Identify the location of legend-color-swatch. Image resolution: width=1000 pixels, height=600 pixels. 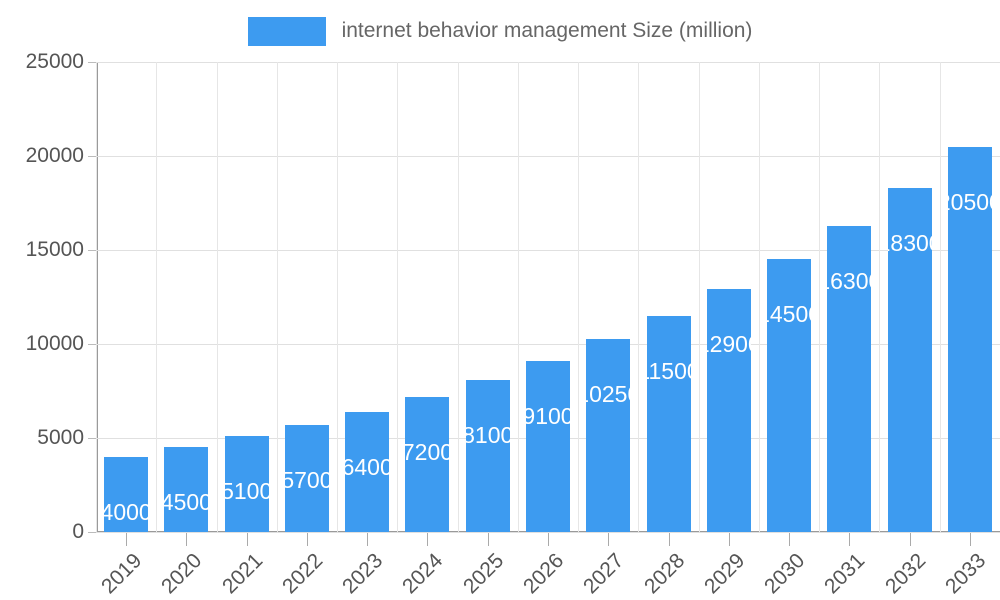
(286, 31).